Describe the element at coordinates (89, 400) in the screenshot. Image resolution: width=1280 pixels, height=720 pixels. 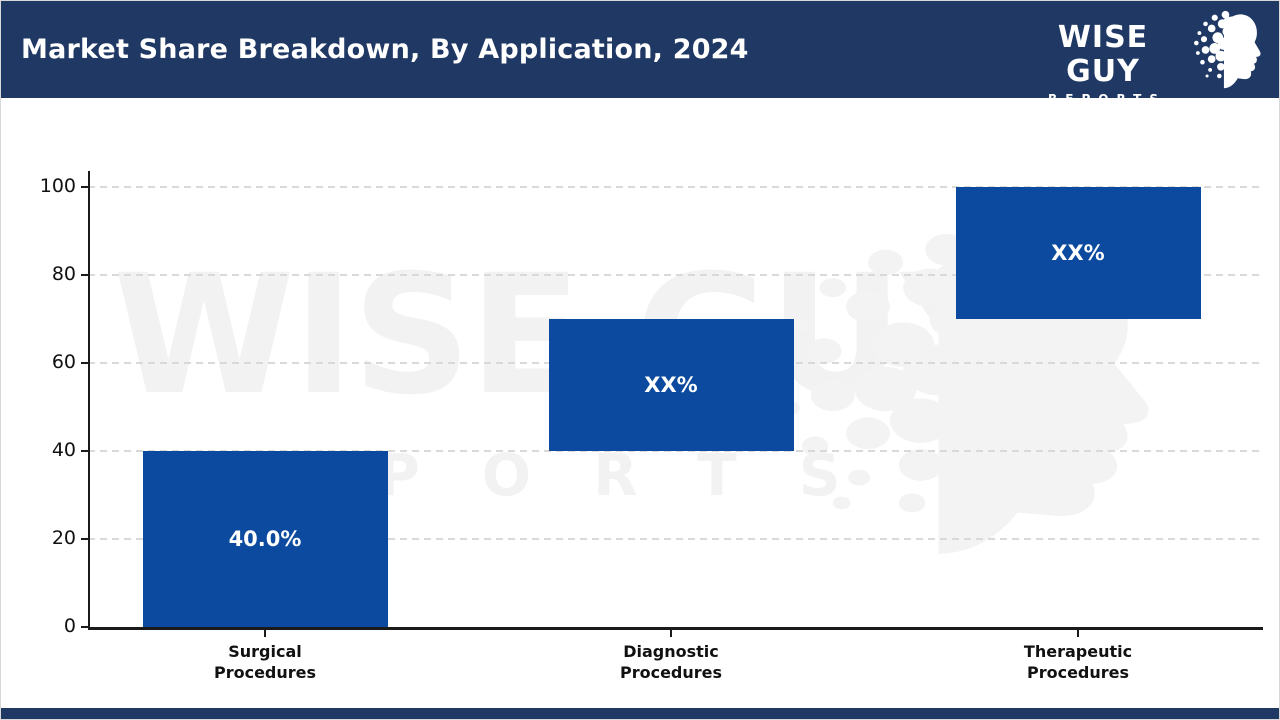
I see `y-axis-line` at that location.